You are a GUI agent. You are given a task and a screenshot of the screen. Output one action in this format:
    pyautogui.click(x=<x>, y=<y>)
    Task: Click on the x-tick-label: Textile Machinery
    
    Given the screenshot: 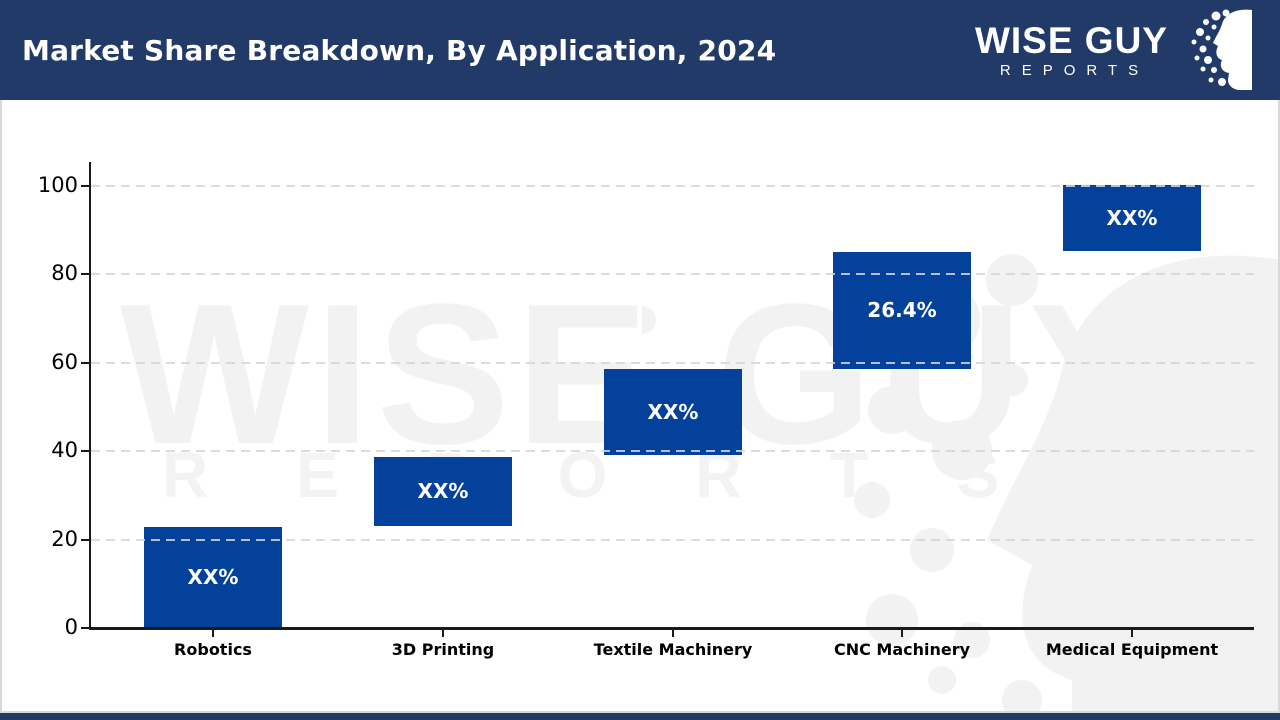 What is the action you would take?
    pyautogui.click(x=673, y=649)
    